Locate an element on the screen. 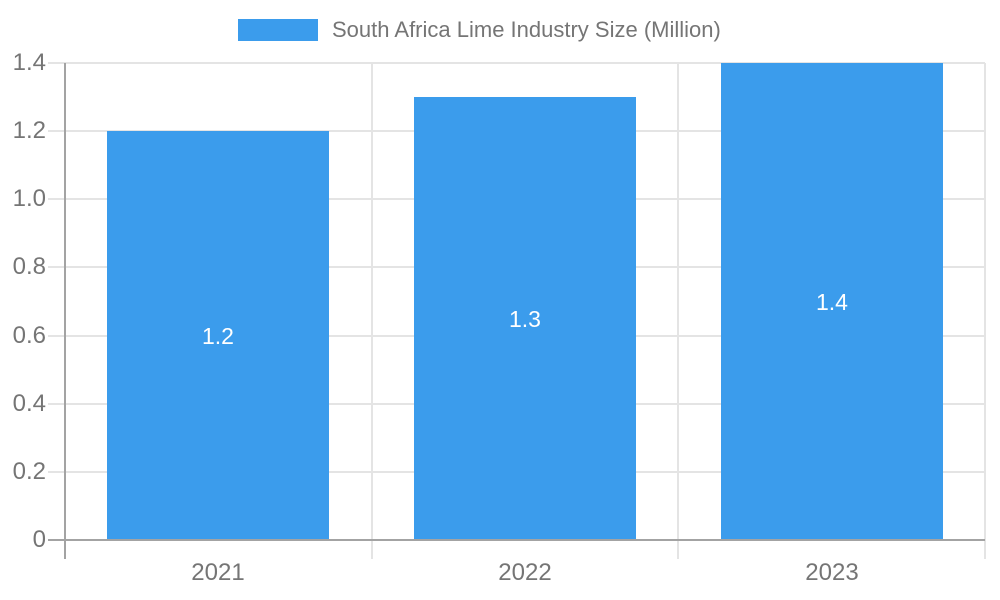 The image size is (1000, 600). y-axis-tick-label: 0.6 is located at coordinates (29, 335).